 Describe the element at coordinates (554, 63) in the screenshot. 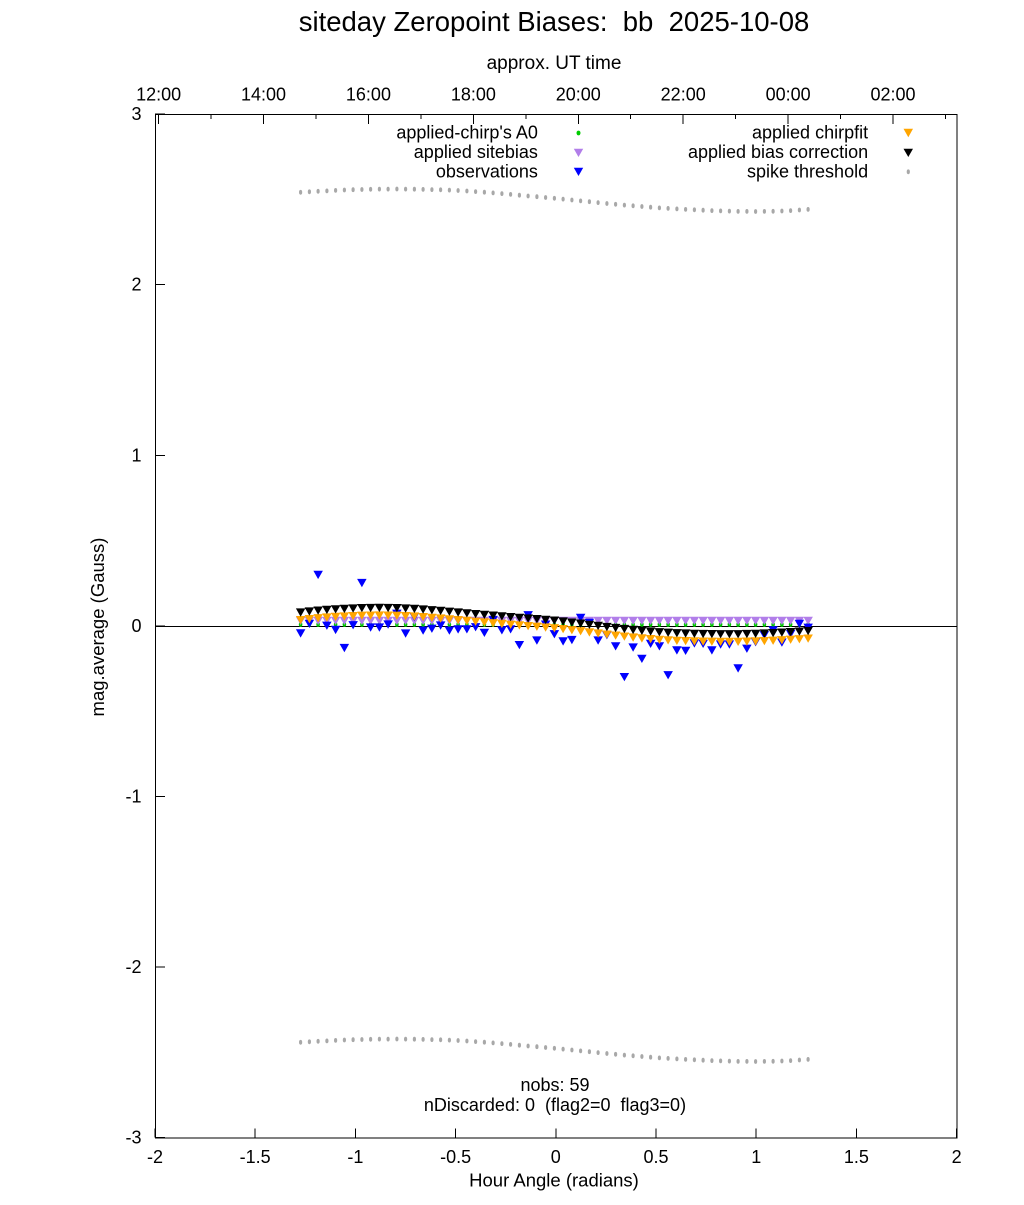

I see `svg-text: approx. UT time` at that location.